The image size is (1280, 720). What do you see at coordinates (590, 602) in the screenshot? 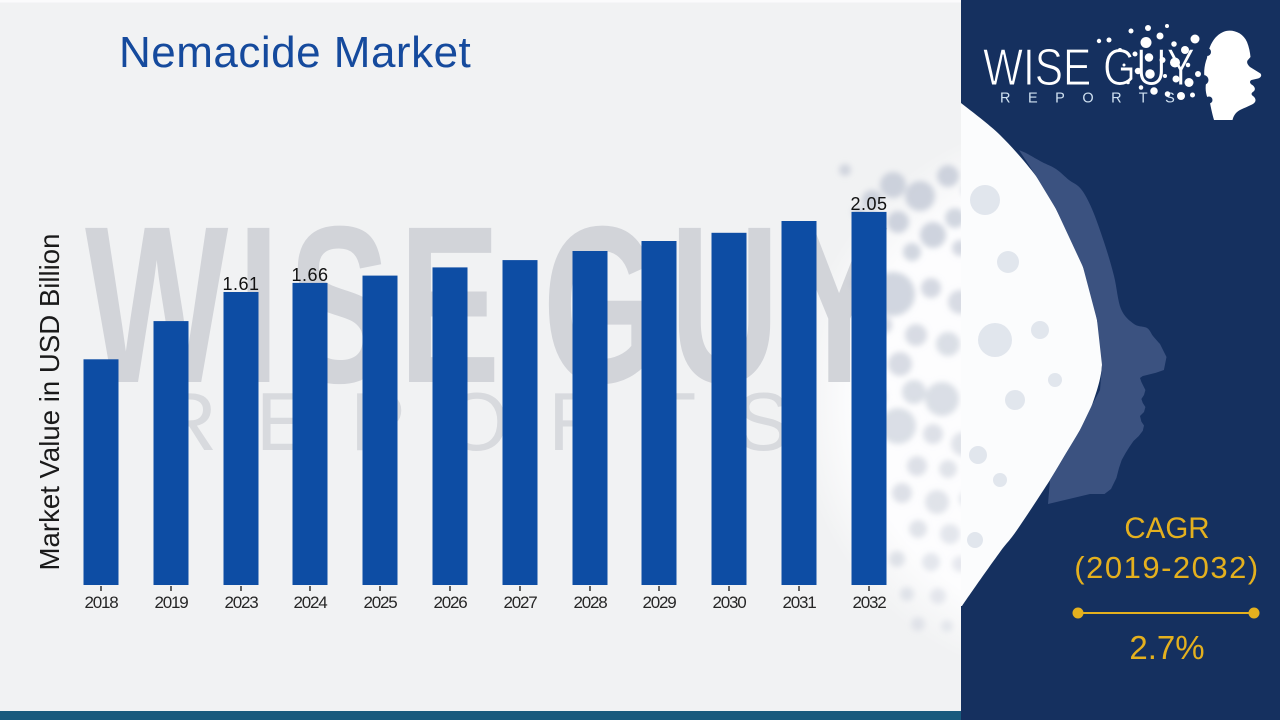
I see `svg-text: 2028` at bounding box center [590, 602].